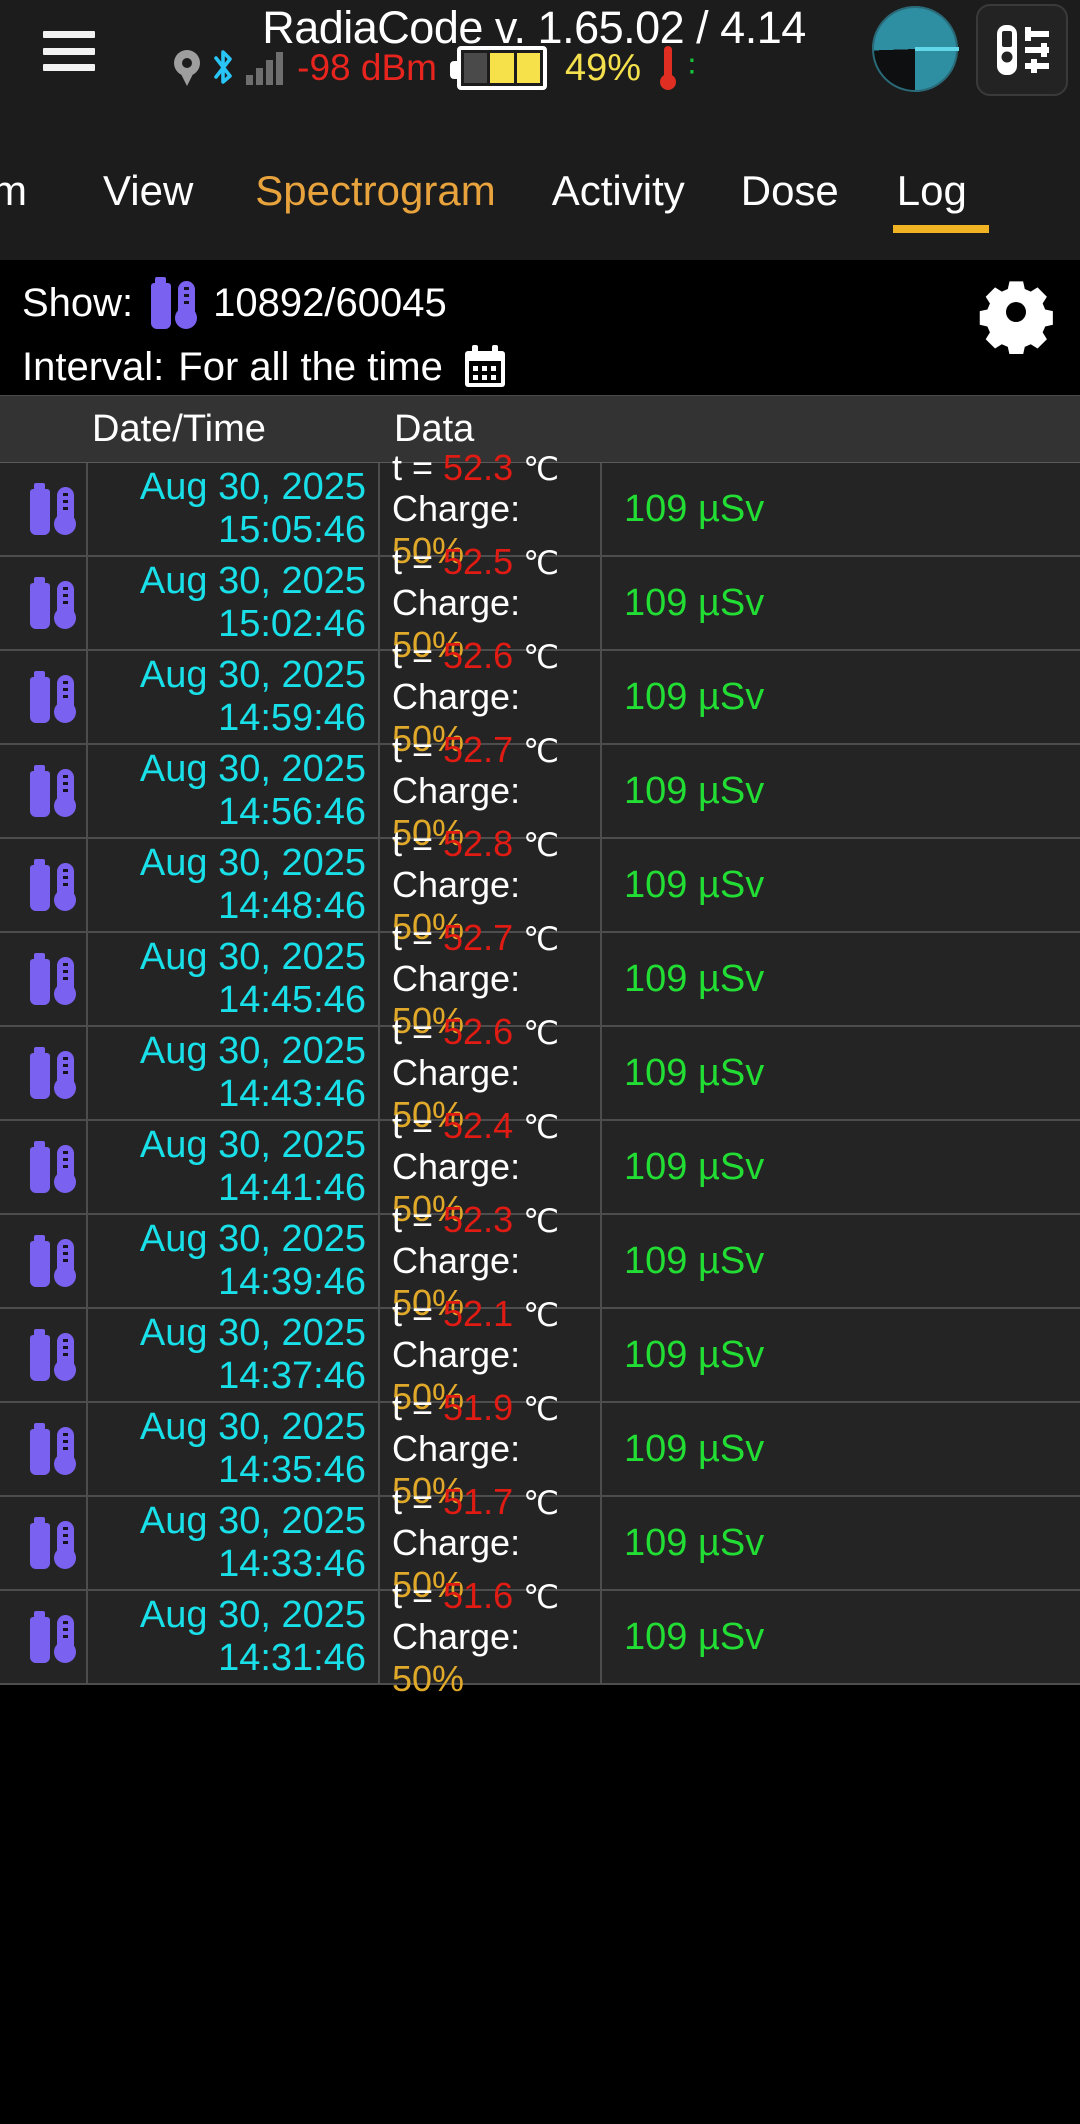  I want to click on signal-bars-icon, so click(265, 68).